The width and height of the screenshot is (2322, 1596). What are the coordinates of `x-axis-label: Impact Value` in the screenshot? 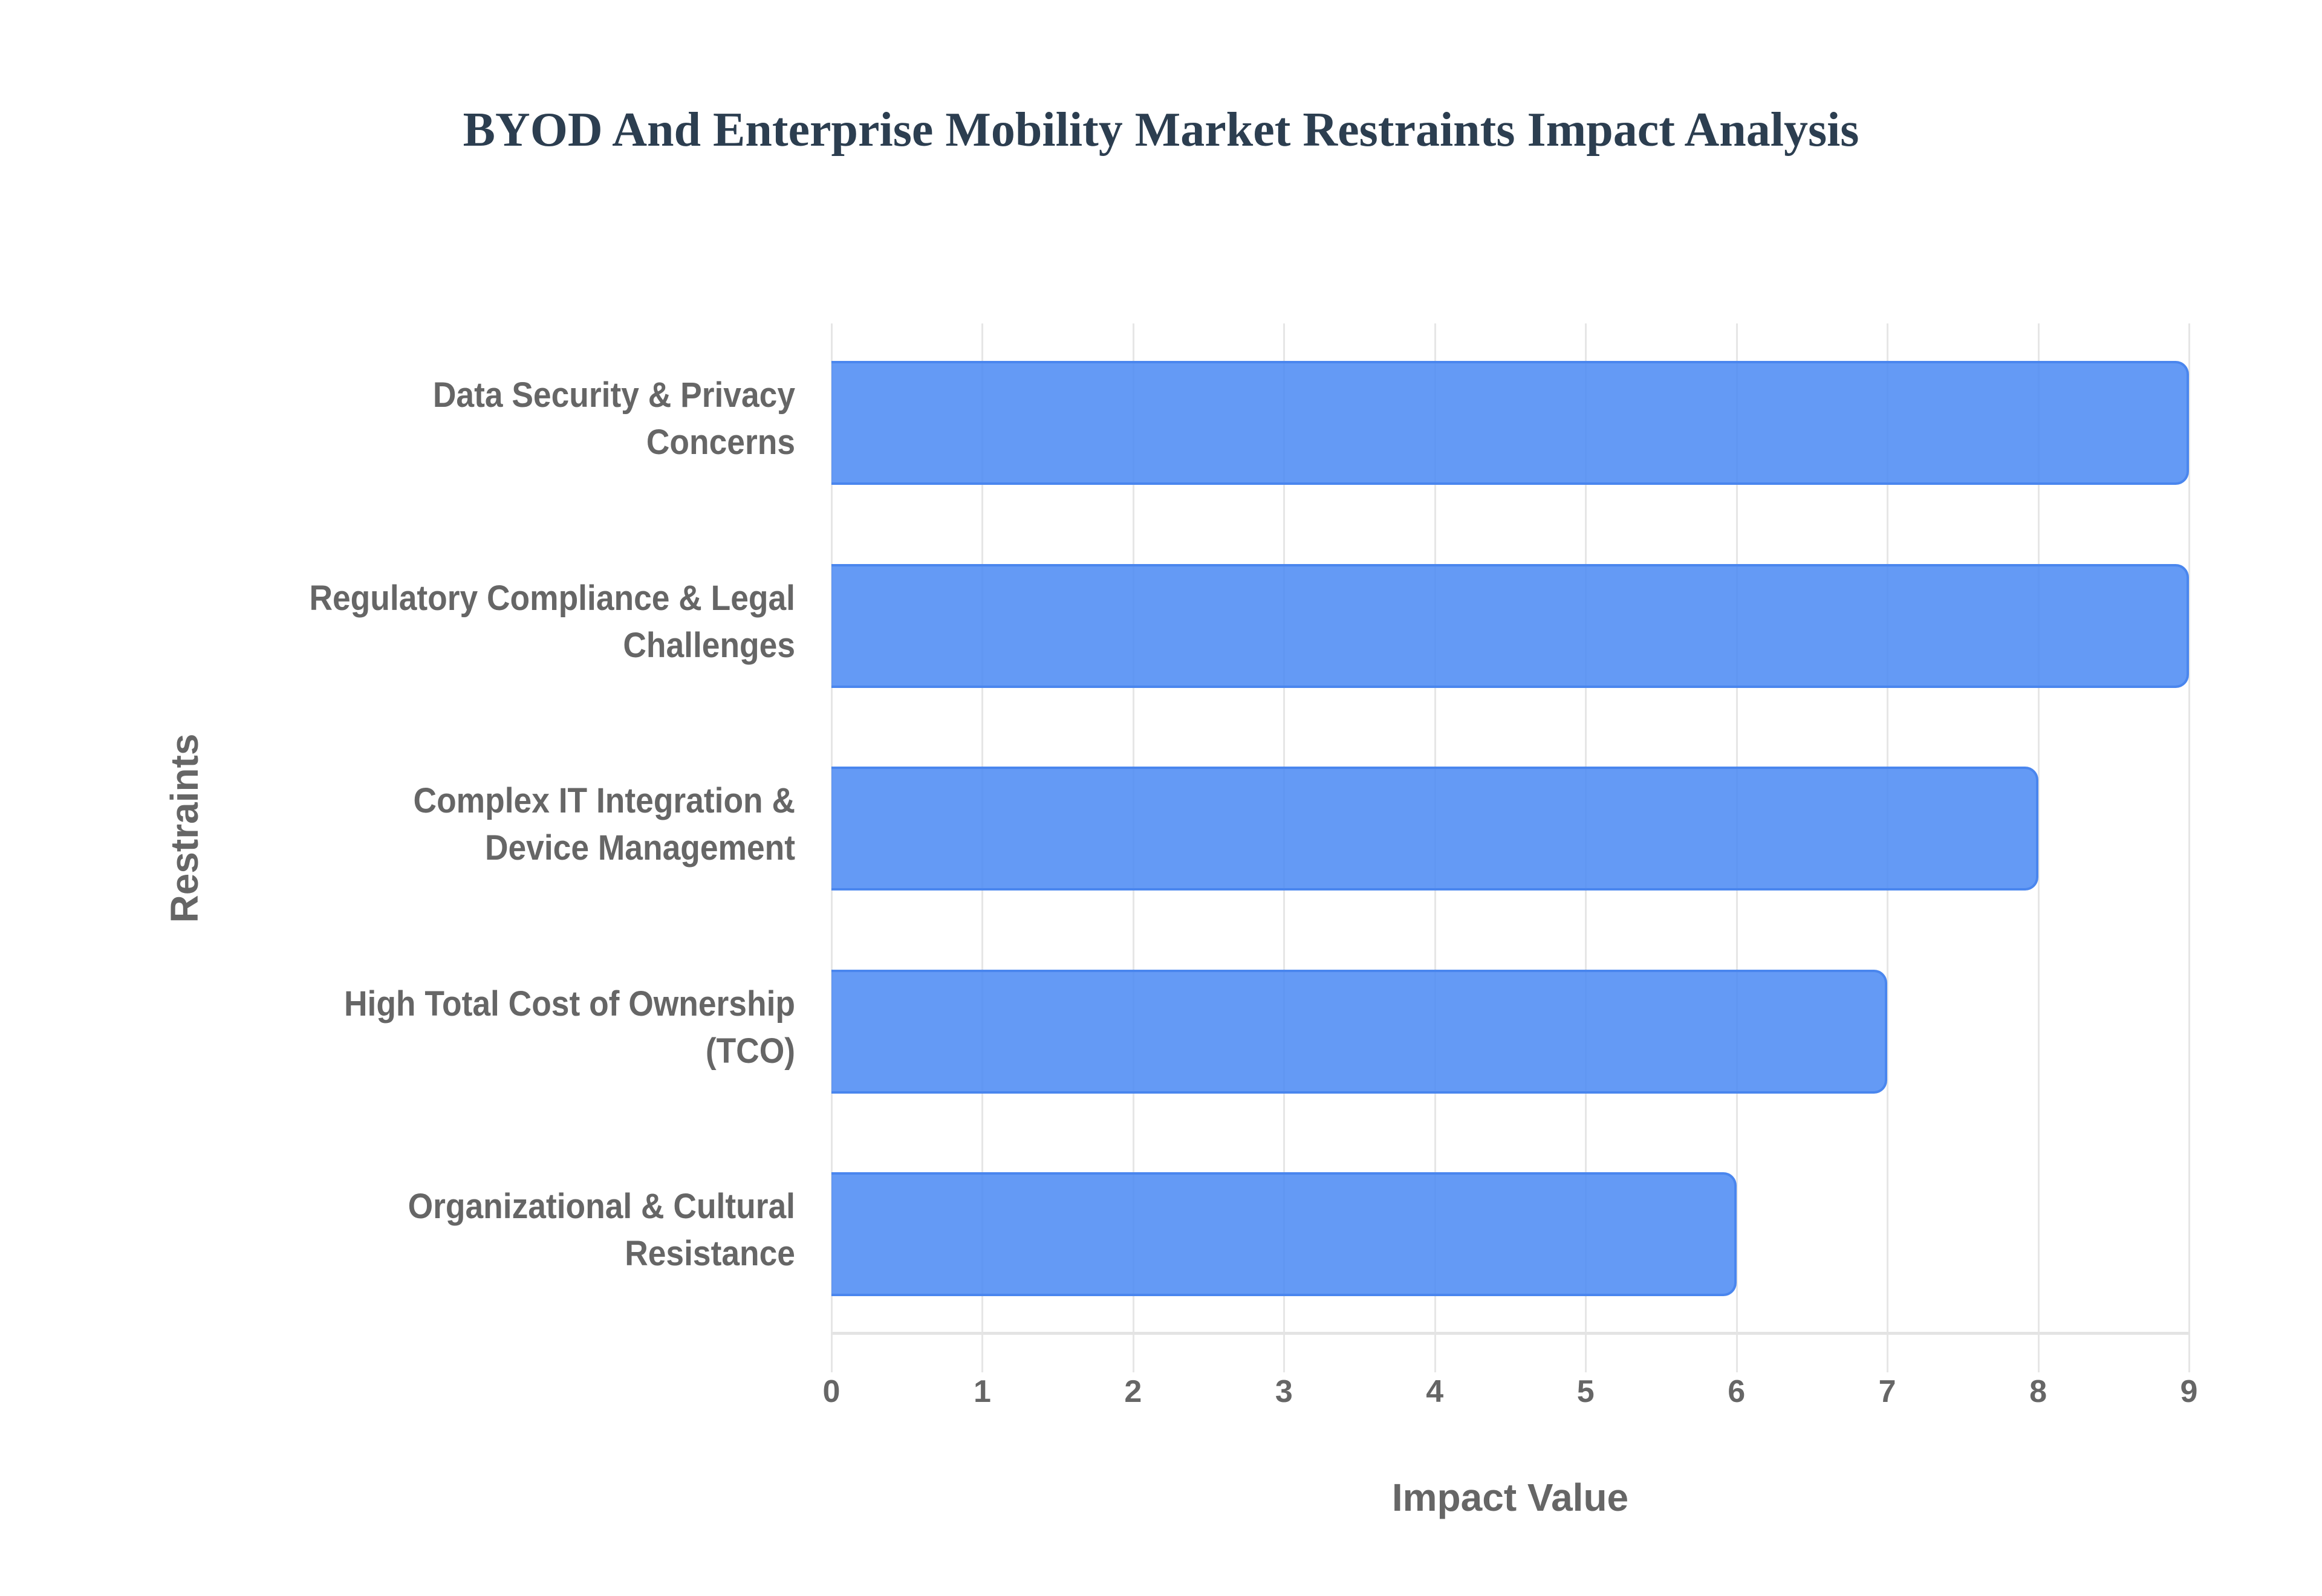 It's located at (1510, 1497).